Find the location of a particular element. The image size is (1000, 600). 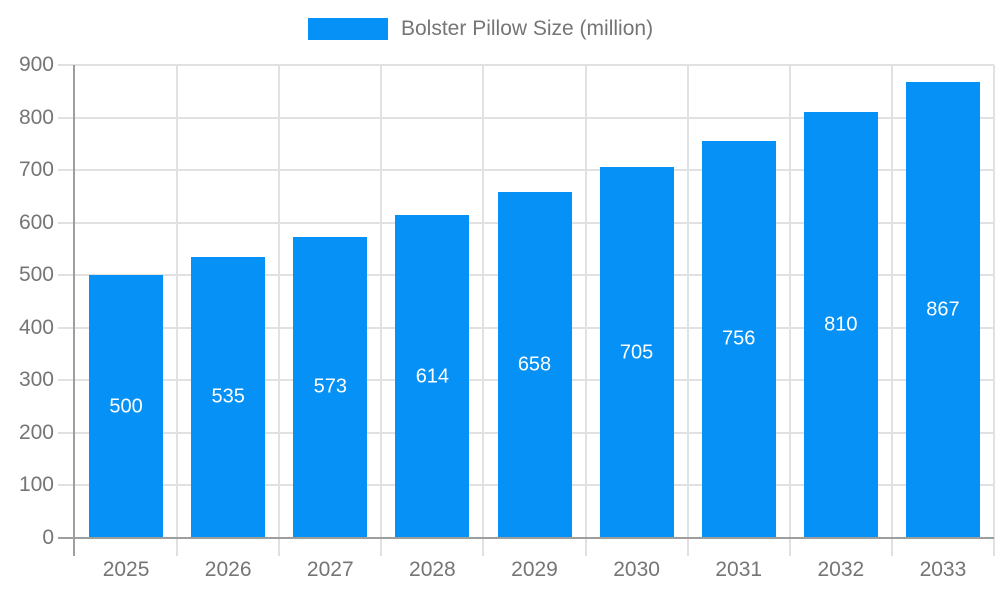

bar-2029: 658 is located at coordinates (534, 365).